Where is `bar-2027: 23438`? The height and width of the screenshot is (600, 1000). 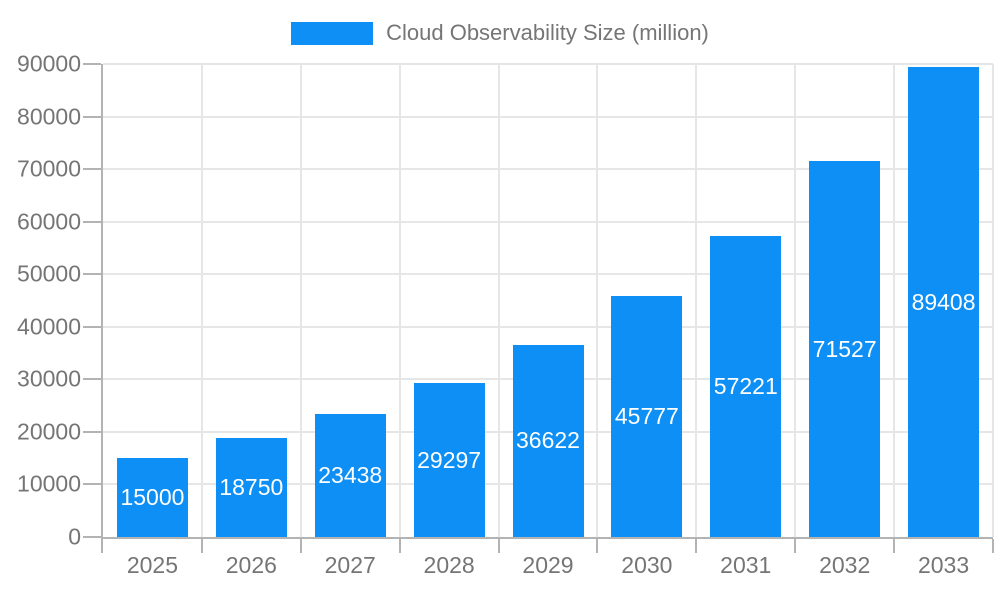 bar-2027: 23438 is located at coordinates (350, 475).